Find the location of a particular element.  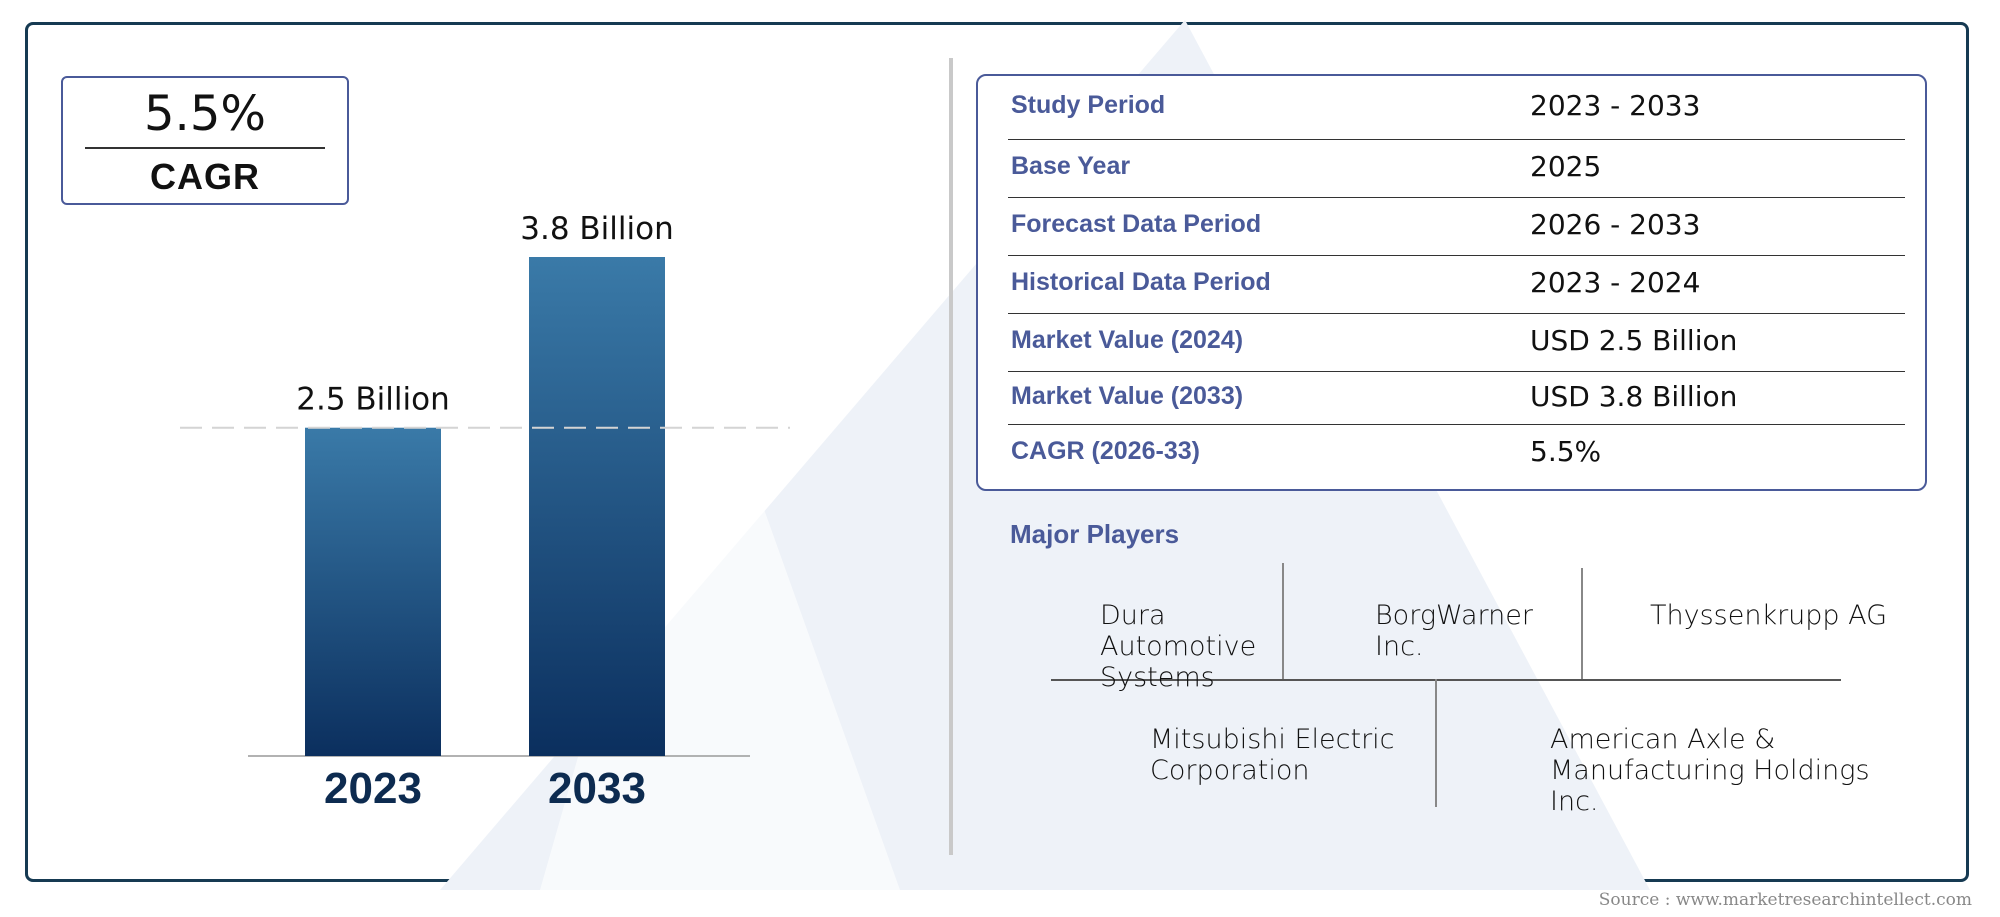

cagr-label: CAGR is located at coordinates (205, 176).